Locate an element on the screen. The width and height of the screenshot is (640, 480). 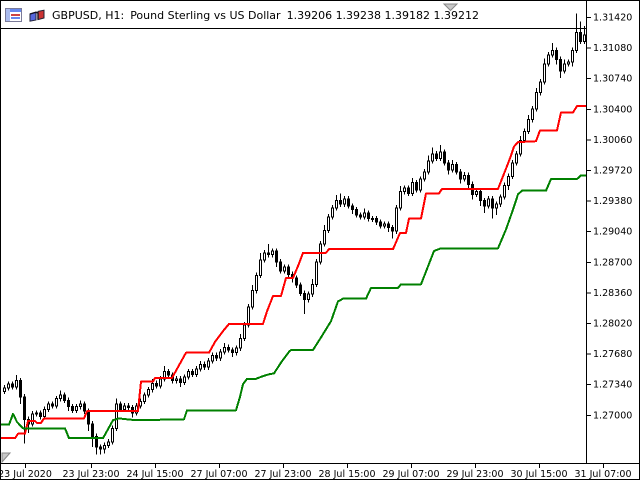
time-tick-label: 27 Jul 07:00 is located at coordinates (219, 474).